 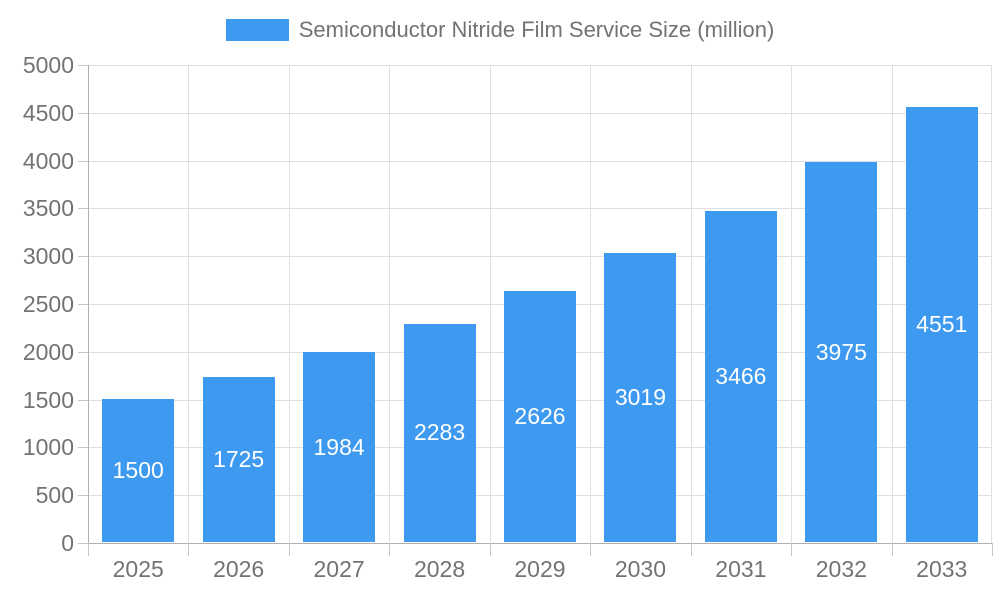 I want to click on x-axis-tick-label: 2029, so click(x=540, y=569).